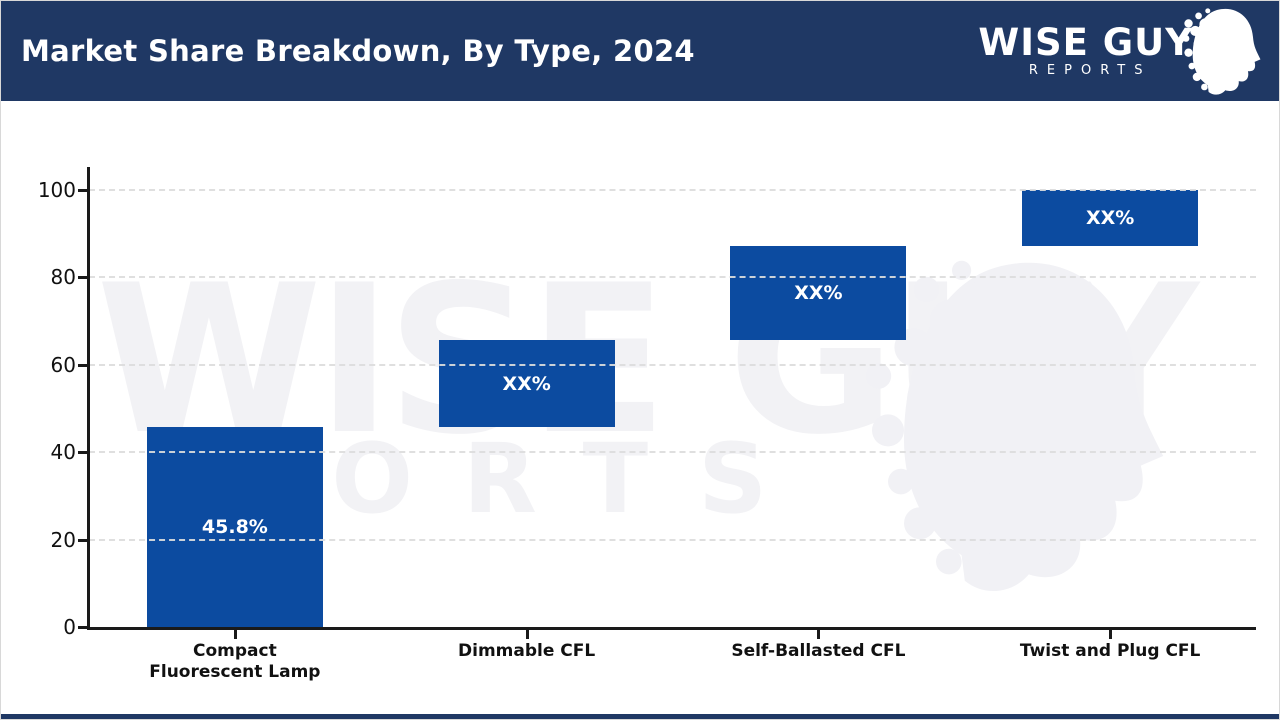 The height and width of the screenshot is (720, 1280). I want to click on bar-value-label-1: 45.8%, so click(234, 526).